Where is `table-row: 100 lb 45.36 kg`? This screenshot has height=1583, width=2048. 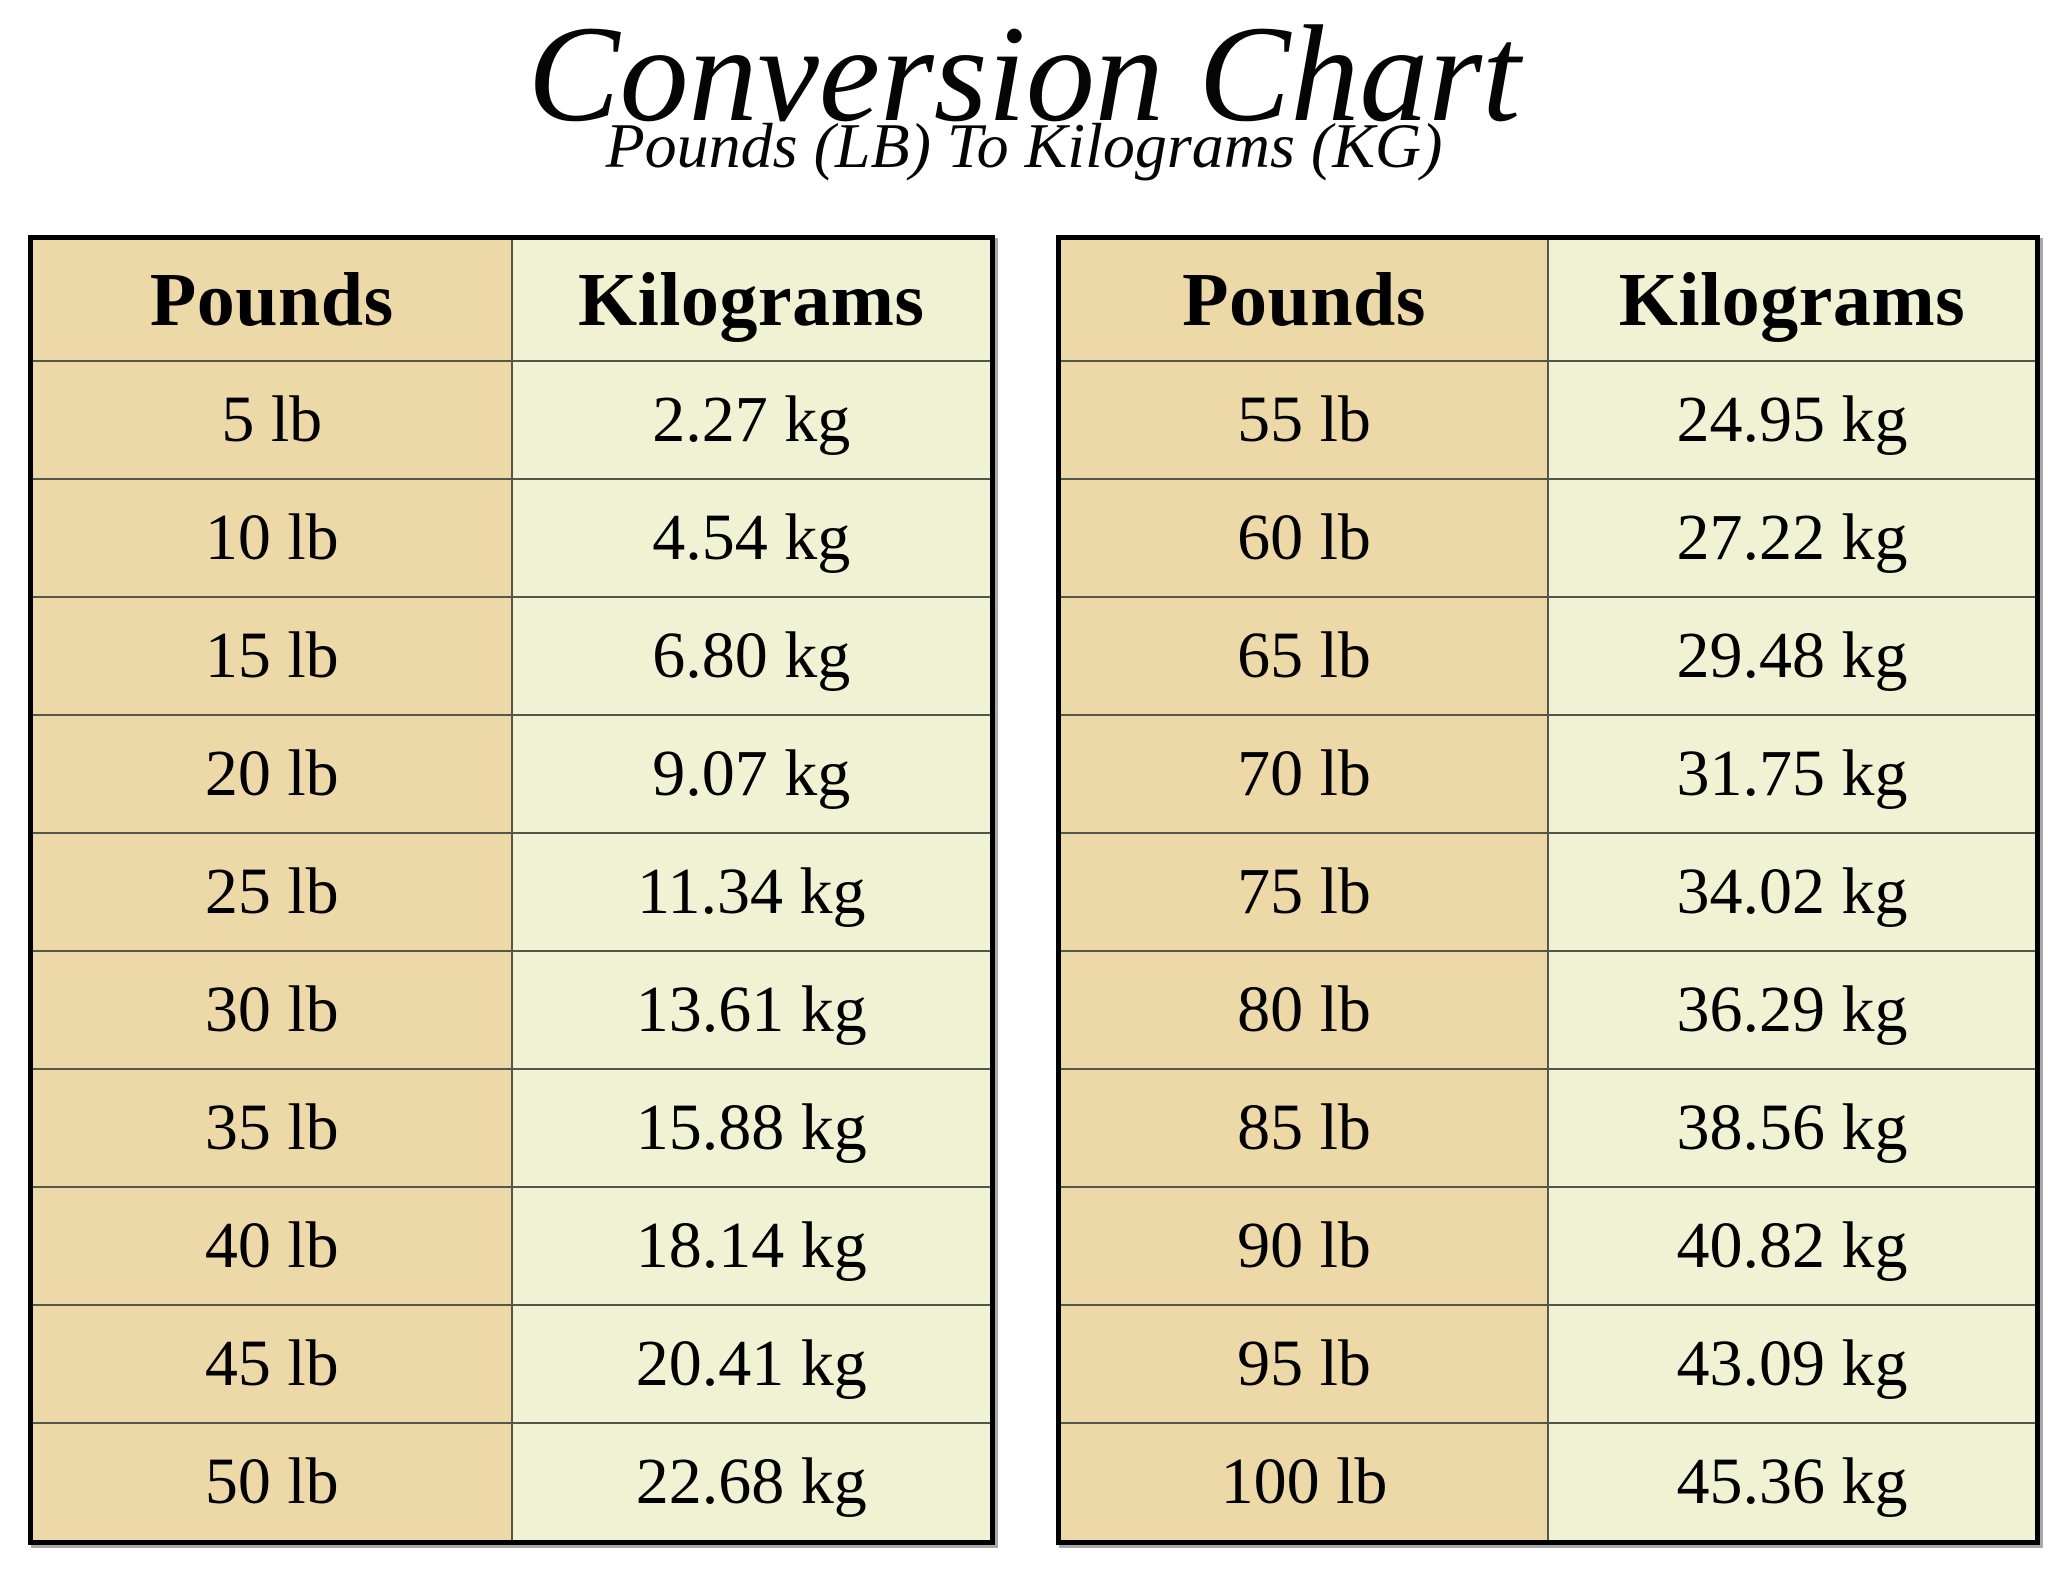 table-row: 100 lb 45.36 kg is located at coordinates (1548, 1483).